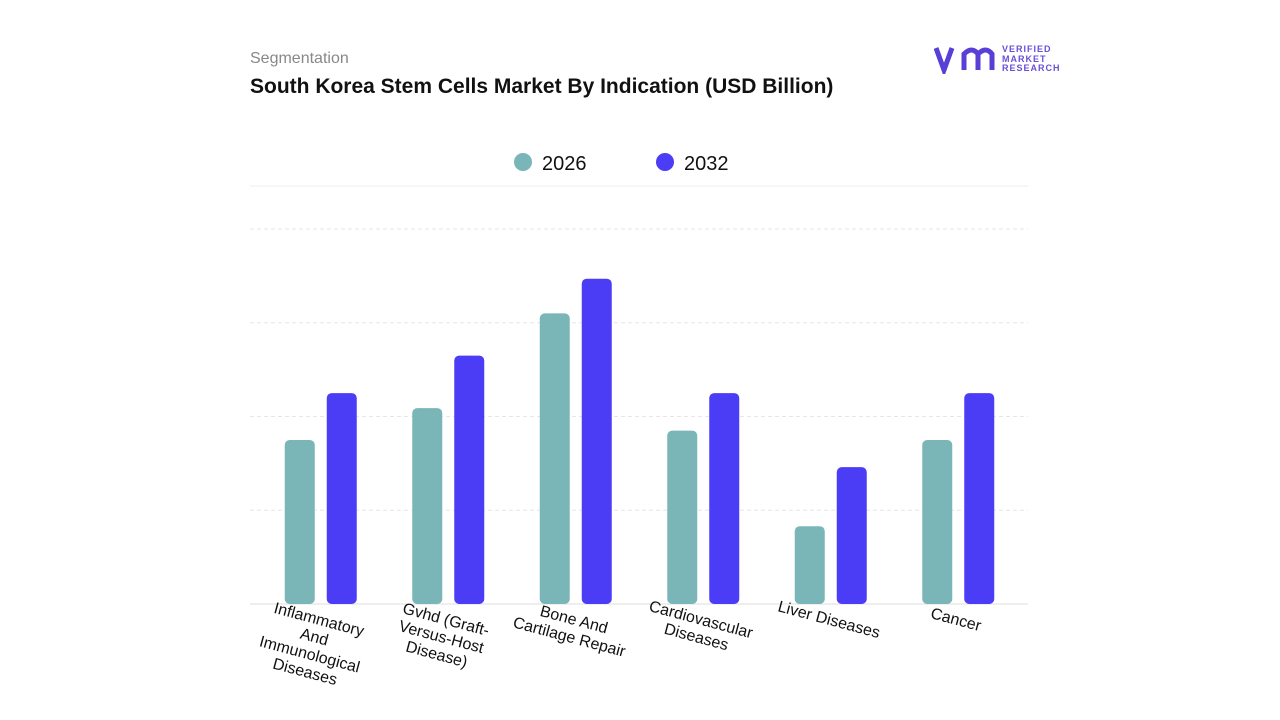 The image size is (1280, 720). What do you see at coordinates (944, 60) in the screenshot?
I see `logo-mark` at bounding box center [944, 60].